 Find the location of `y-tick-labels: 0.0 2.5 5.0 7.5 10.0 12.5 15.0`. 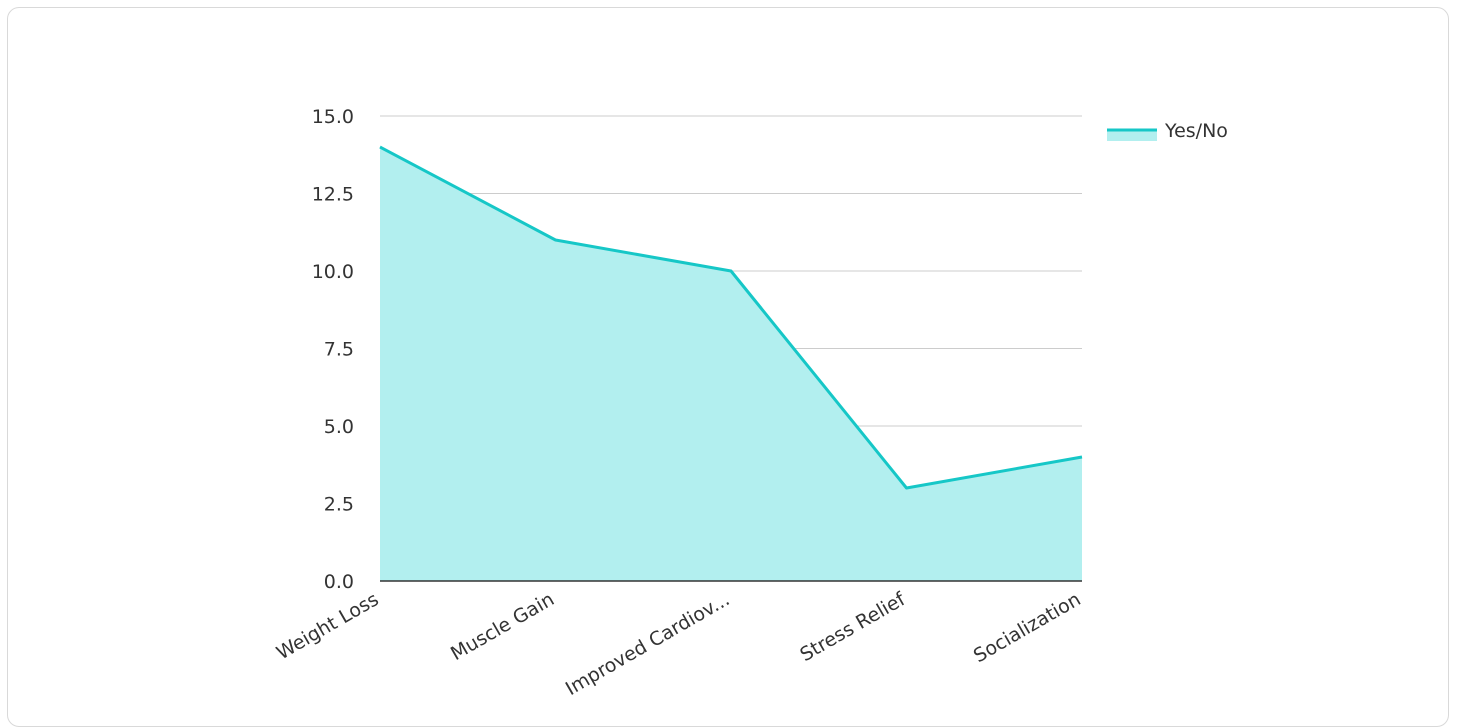

y-tick-labels: 0.0 2.5 5.0 7.5 10.0 12.5 15.0 is located at coordinates (333, 349).